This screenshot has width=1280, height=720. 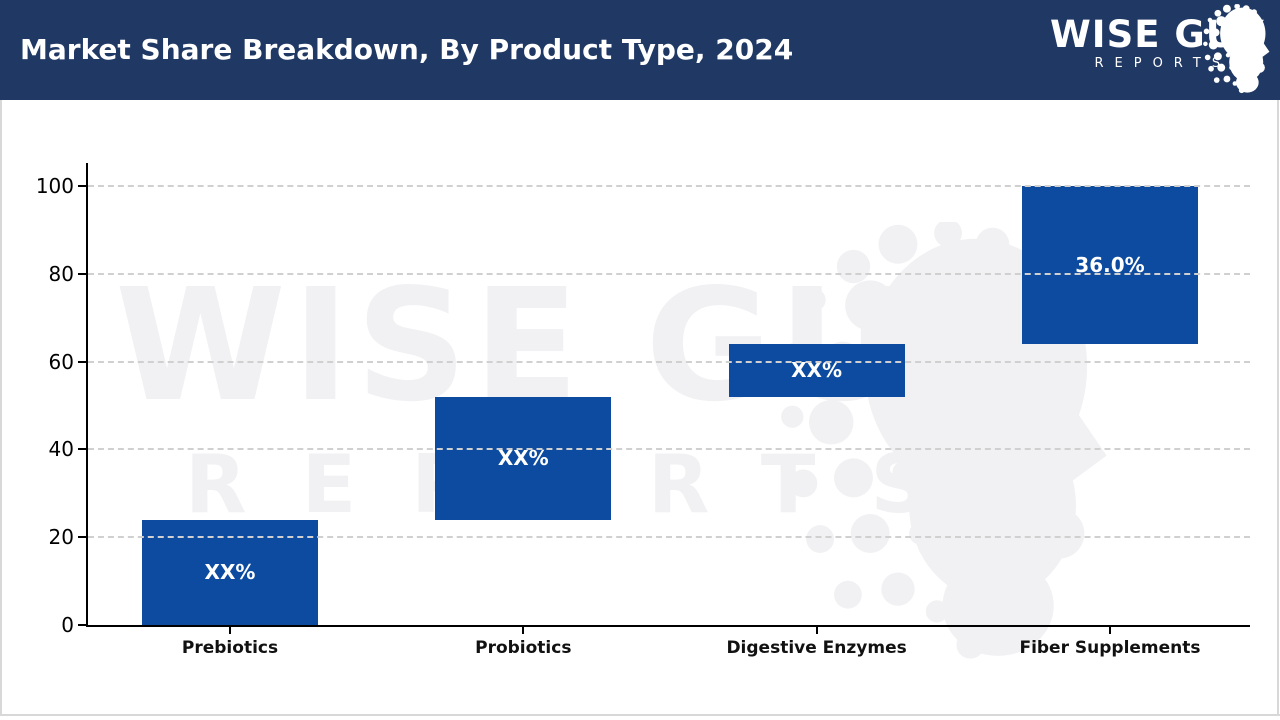 What do you see at coordinates (61, 449) in the screenshot?
I see `y-tick-label: 40` at bounding box center [61, 449].